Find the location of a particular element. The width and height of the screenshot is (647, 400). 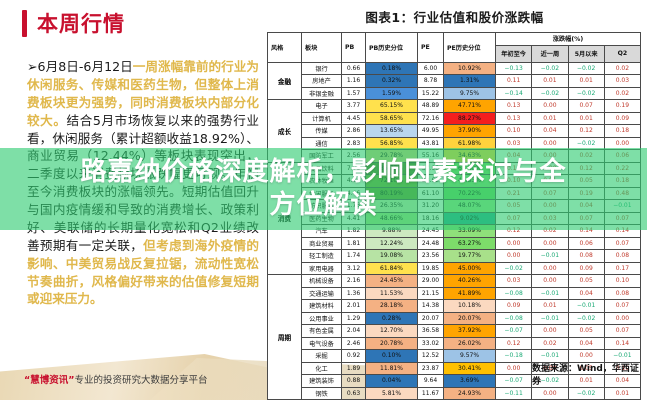

slide-title-row: 本周行情 is located at coordinates (73, 23).